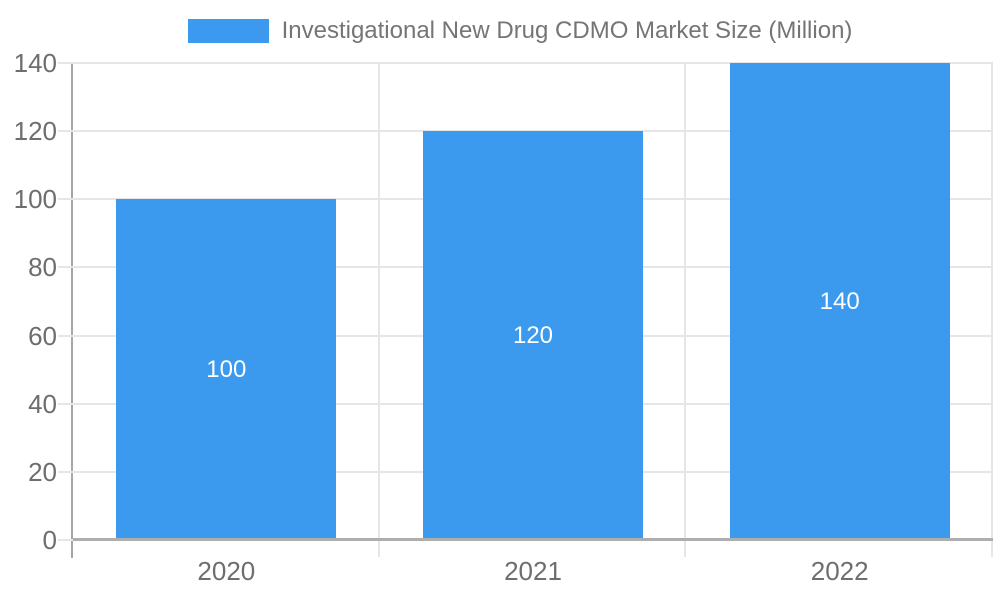  Describe the element at coordinates (839, 571) in the screenshot. I see `x-axis-label: 2022` at that location.